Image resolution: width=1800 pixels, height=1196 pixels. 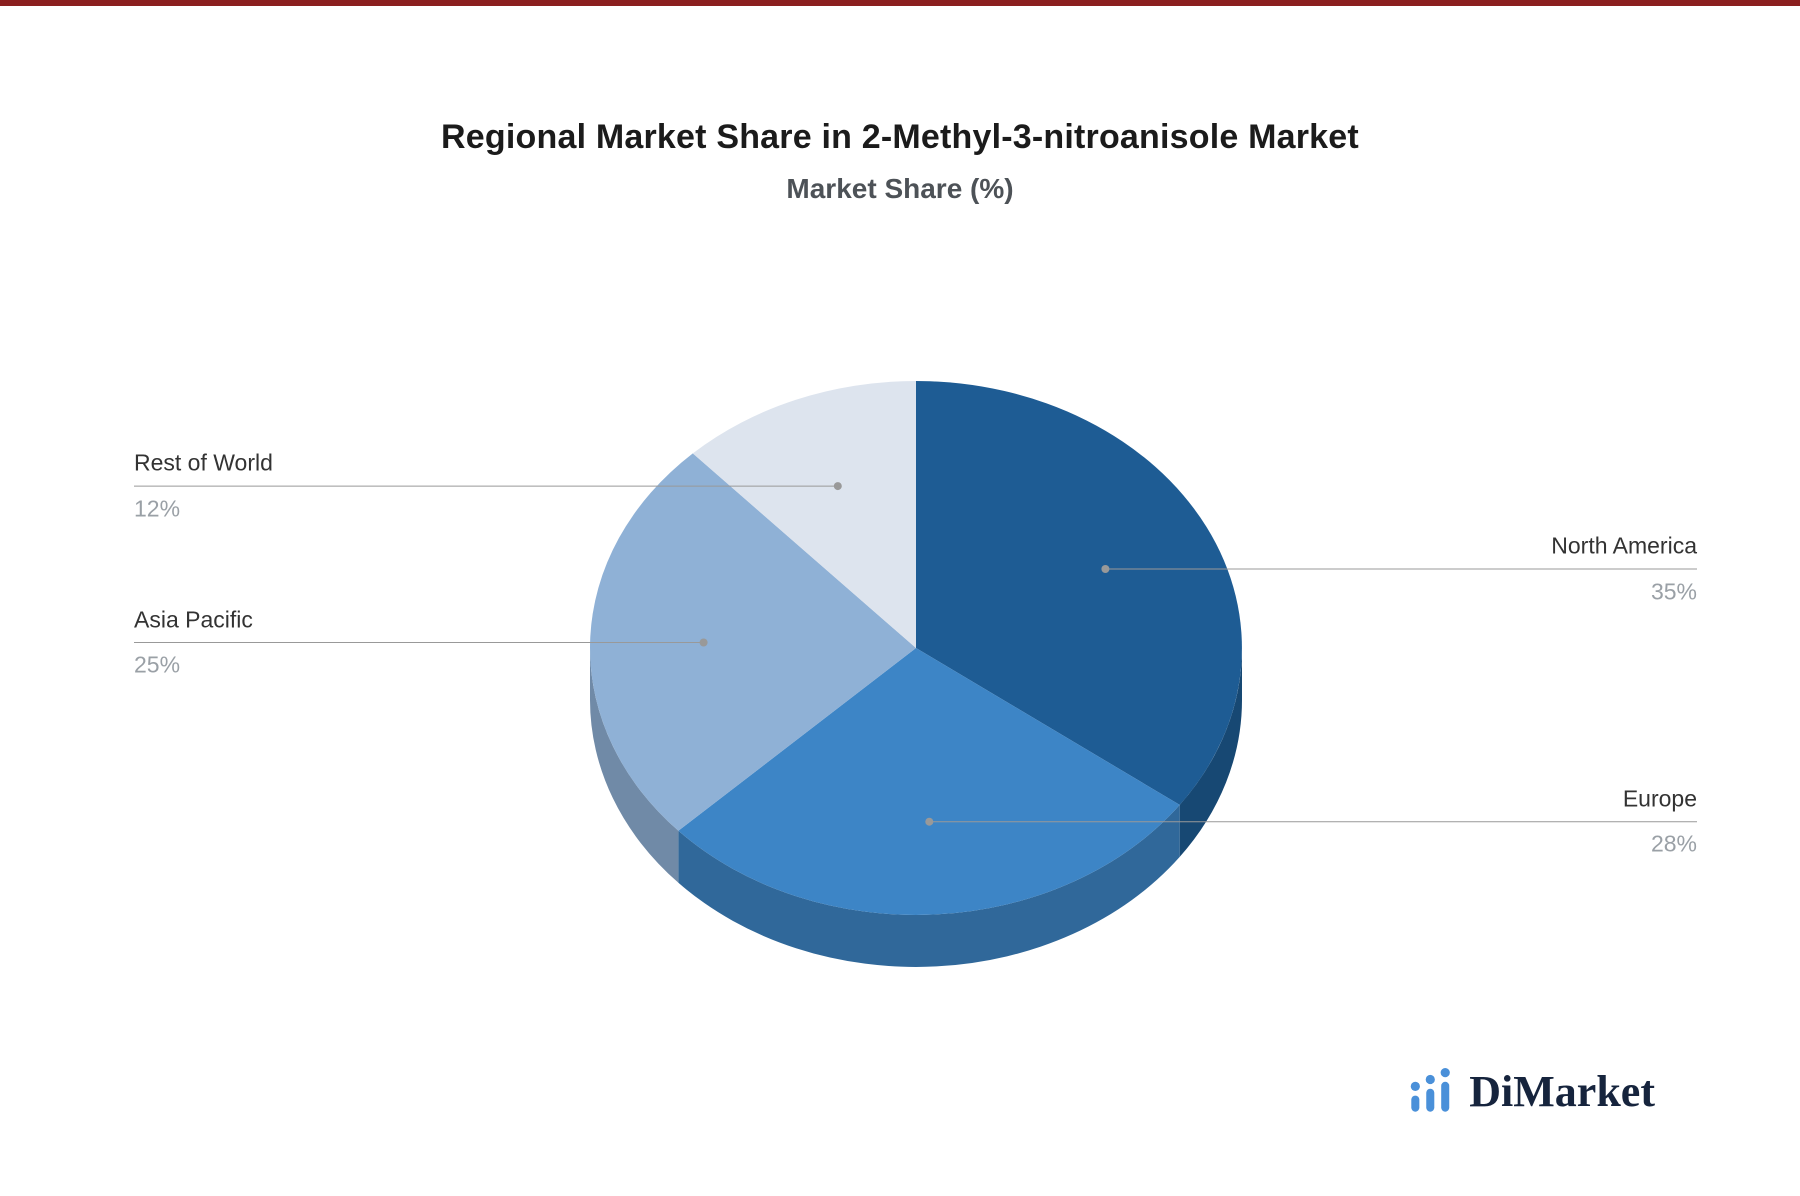 I want to click on leader-dot-north-america, so click(x=1105, y=569).